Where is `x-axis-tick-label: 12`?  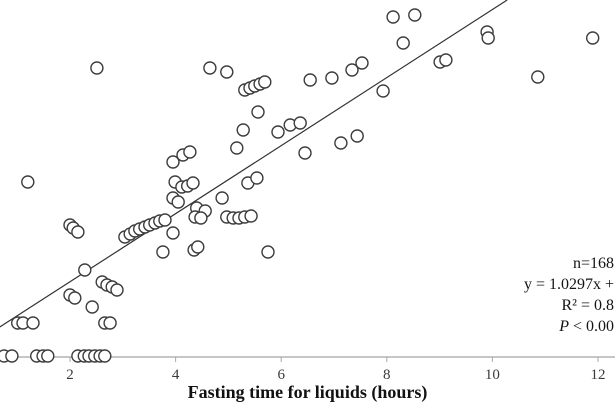 x-axis-tick-label: 12 is located at coordinates (598, 375).